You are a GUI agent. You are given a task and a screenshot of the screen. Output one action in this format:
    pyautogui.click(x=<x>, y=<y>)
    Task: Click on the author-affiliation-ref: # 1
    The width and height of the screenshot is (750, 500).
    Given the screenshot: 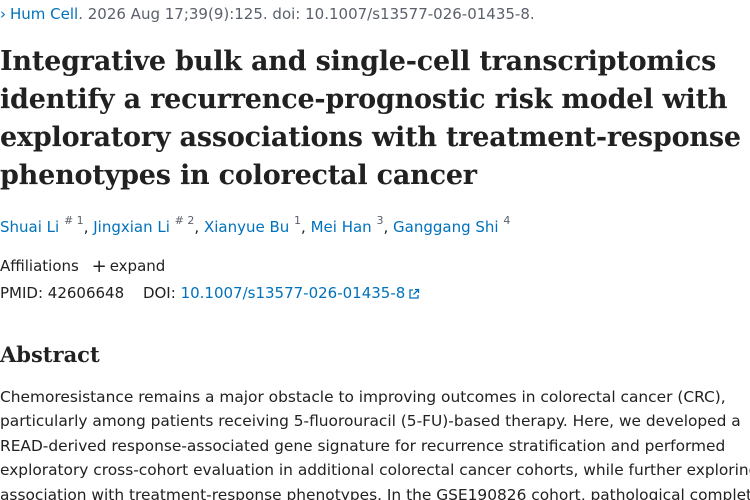 What is the action you would take?
    pyautogui.click(x=73, y=220)
    